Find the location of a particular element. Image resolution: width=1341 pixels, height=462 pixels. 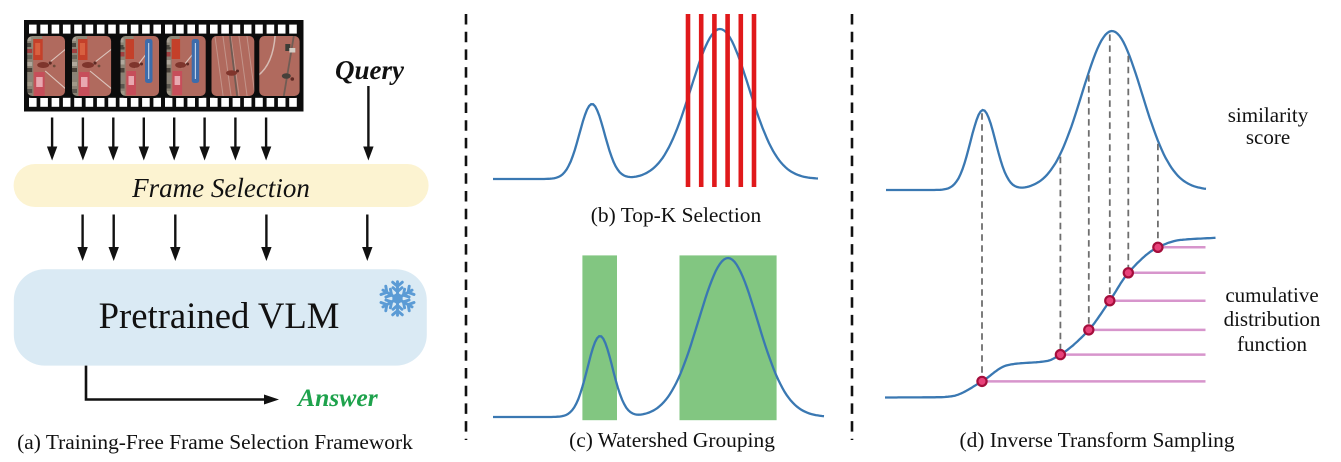

svg-text: function is located at coordinates (1272, 344).